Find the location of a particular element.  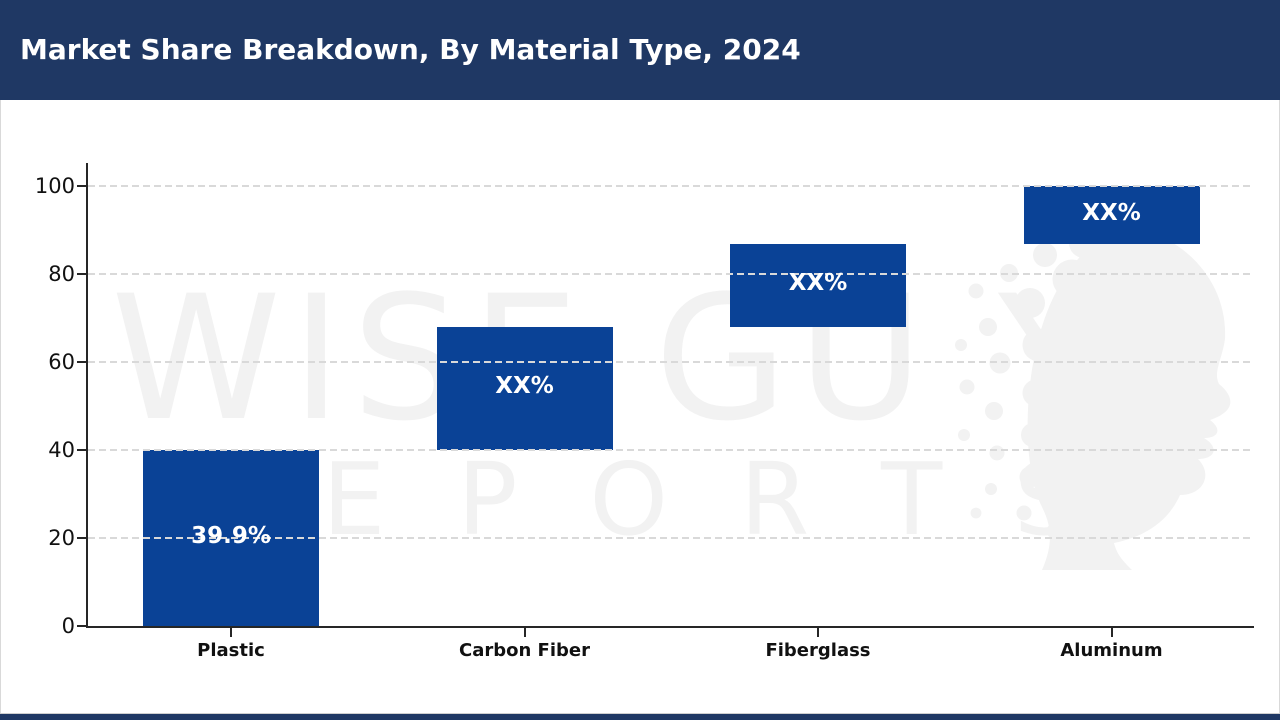

bar-carbon-fiber is located at coordinates (524, 388).